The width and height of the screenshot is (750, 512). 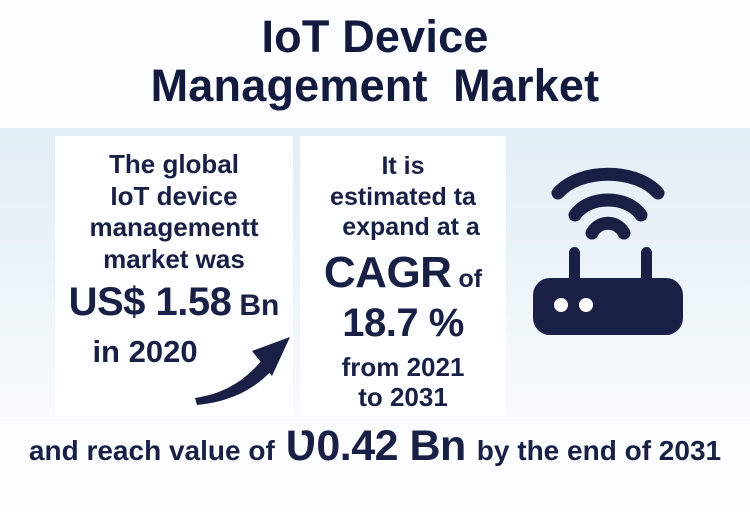 What do you see at coordinates (599, 450) in the screenshot?
I see `footer-suffix: by the end of 2031` at bounding box center [599, 450].